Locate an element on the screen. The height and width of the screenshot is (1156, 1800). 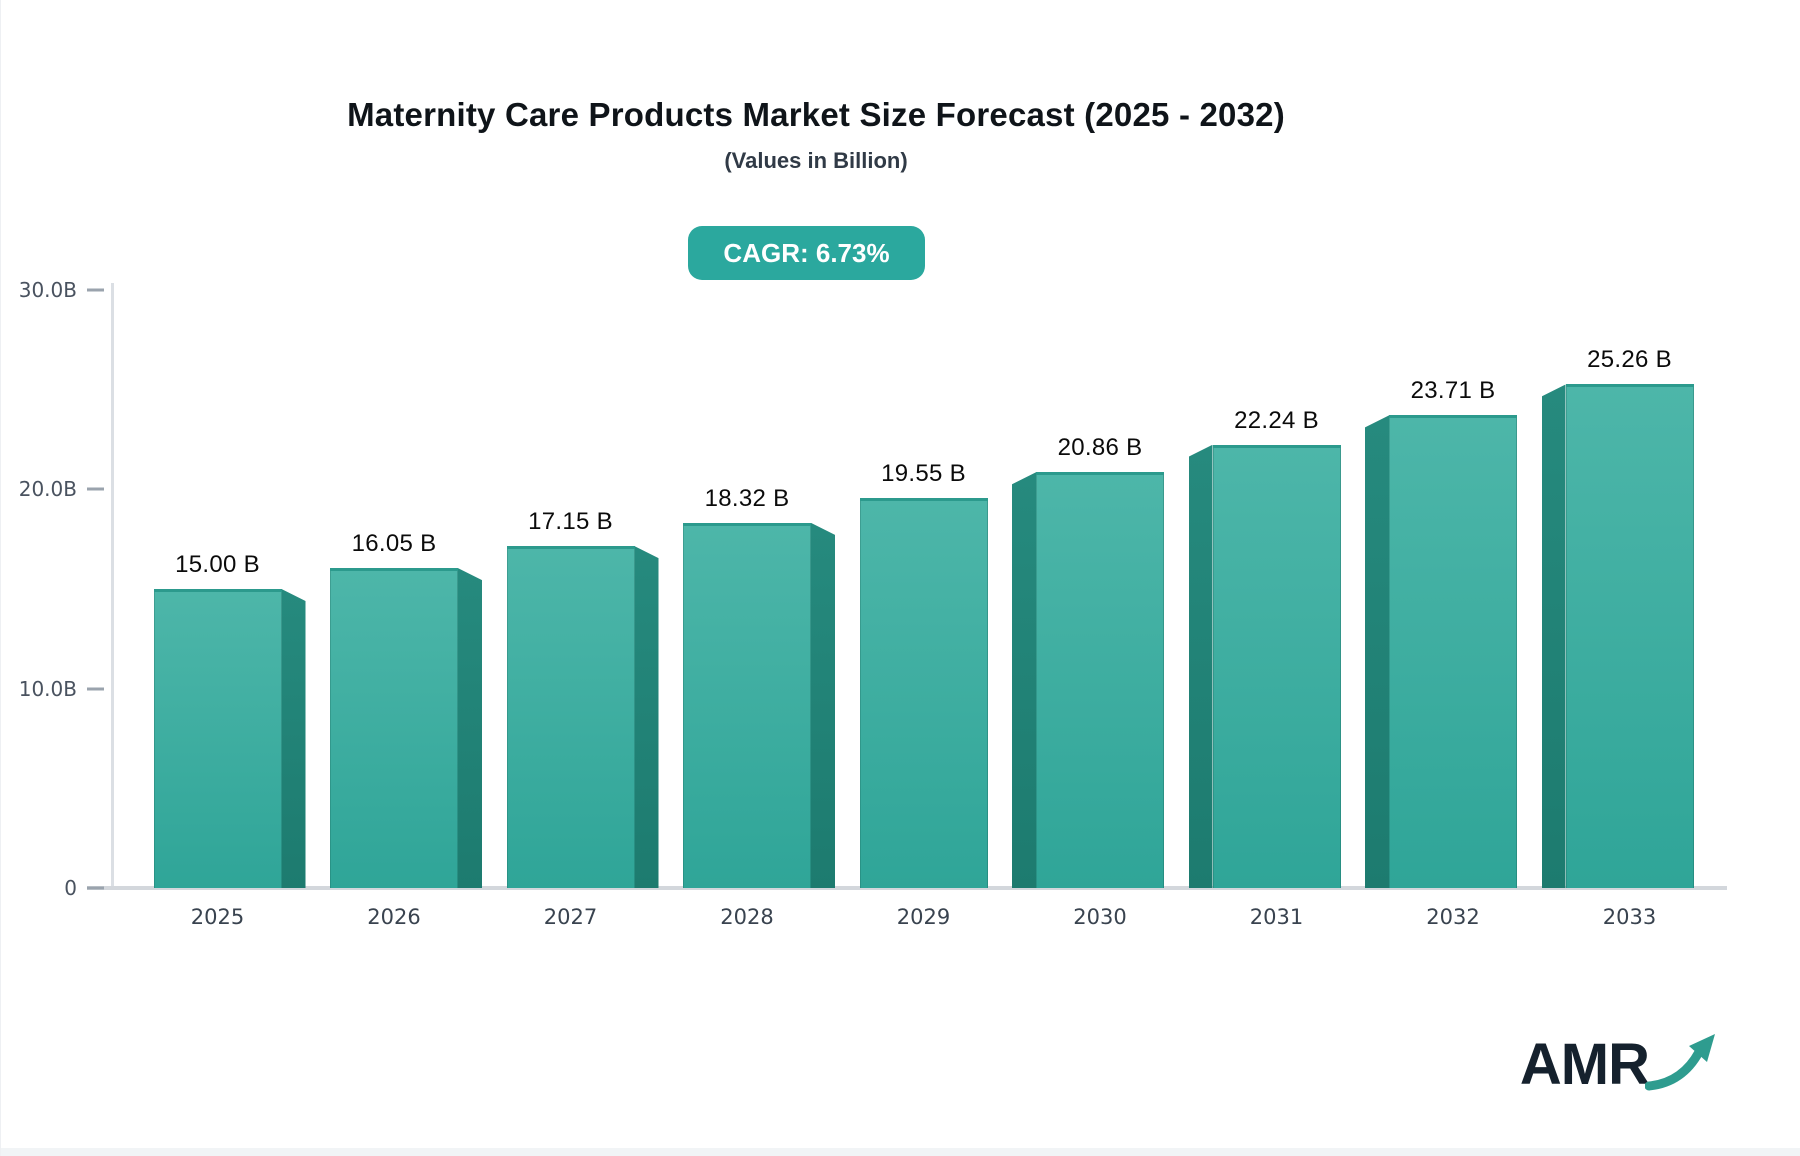
bar-2030-side-face is located at coordinates (1024, 680).